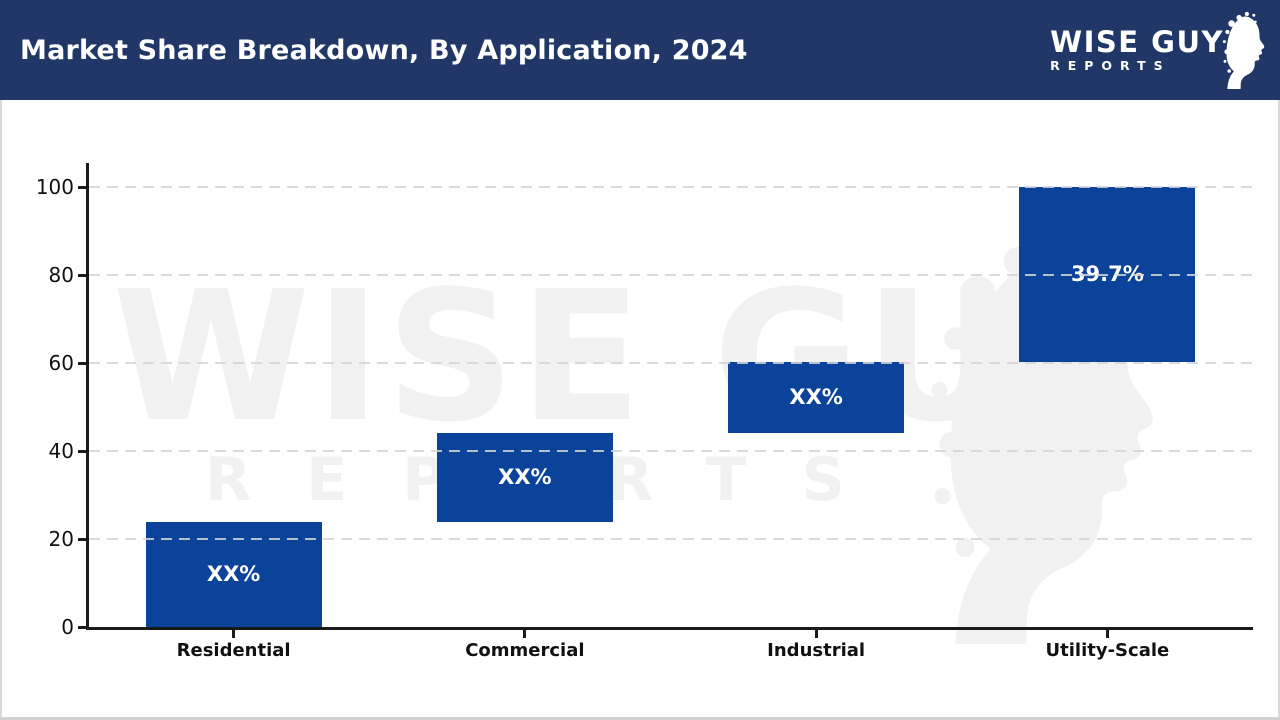  I want to click on y-axis, so click(87, 396).